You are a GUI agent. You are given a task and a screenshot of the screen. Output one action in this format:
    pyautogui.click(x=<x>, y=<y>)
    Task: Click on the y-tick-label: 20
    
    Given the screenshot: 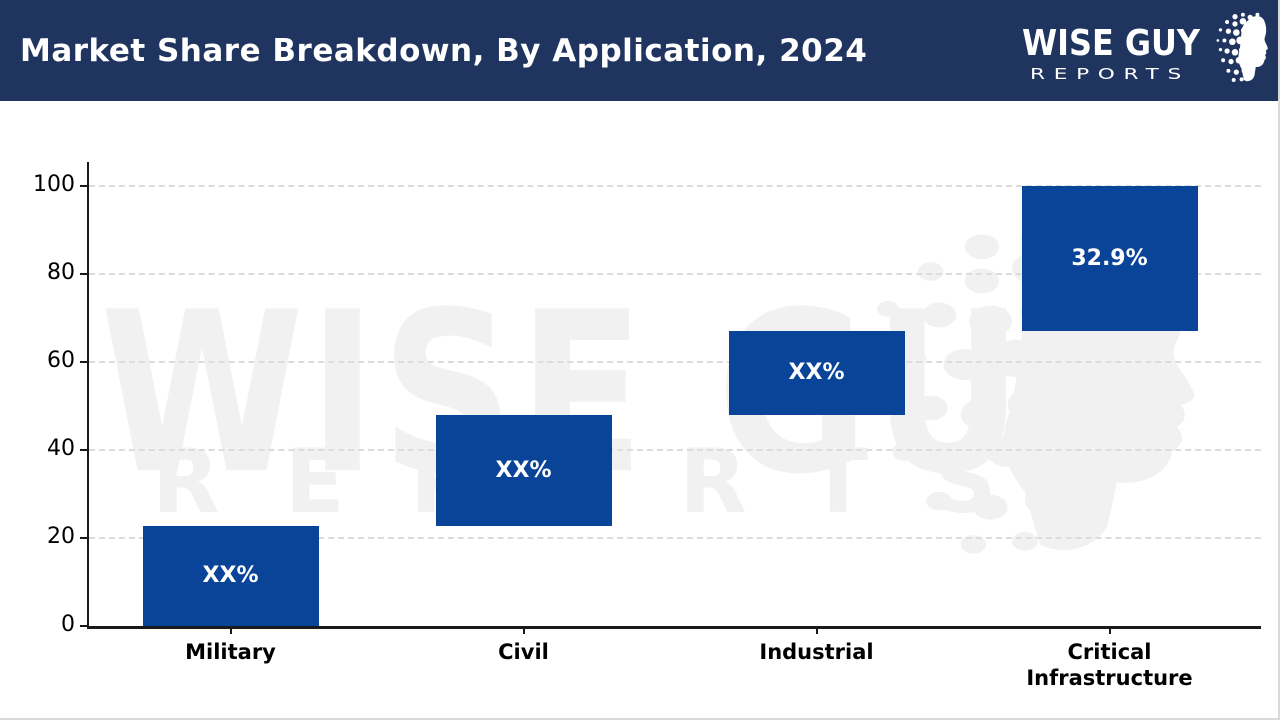 What is the action you would take?
    pyautogui.click(x=61, y=536)
    